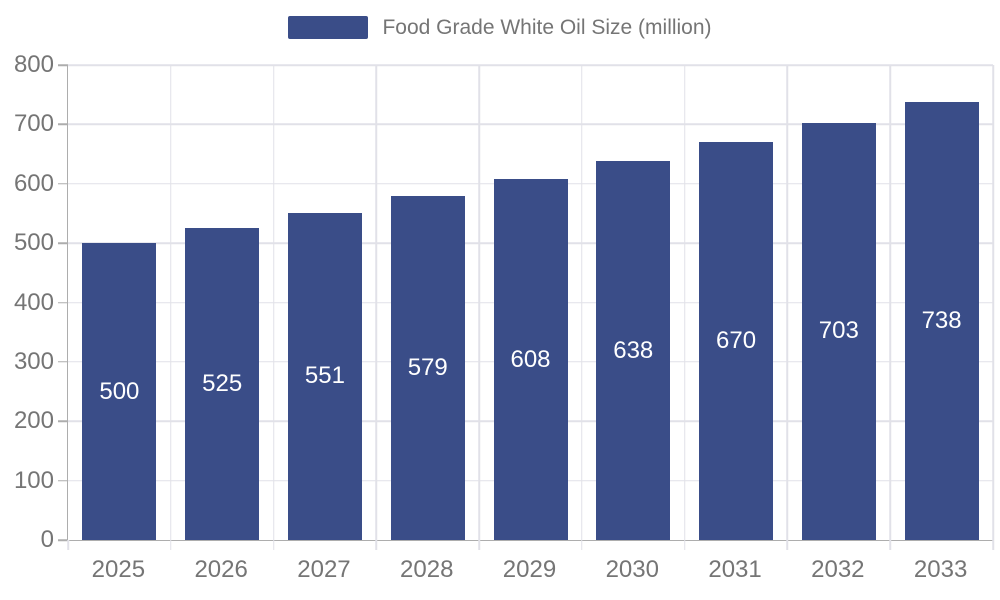 The width and height of the screenshot is (1000, 600). I want to click on y-tick-label: 600, so click(33, 183).